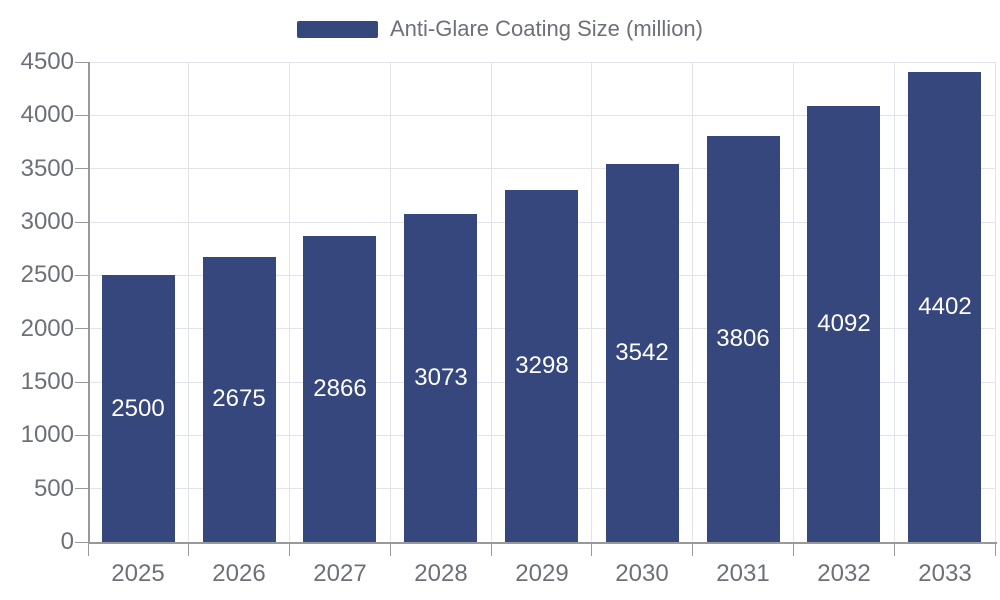  I want to click on bar-2030, so click(642, 353).